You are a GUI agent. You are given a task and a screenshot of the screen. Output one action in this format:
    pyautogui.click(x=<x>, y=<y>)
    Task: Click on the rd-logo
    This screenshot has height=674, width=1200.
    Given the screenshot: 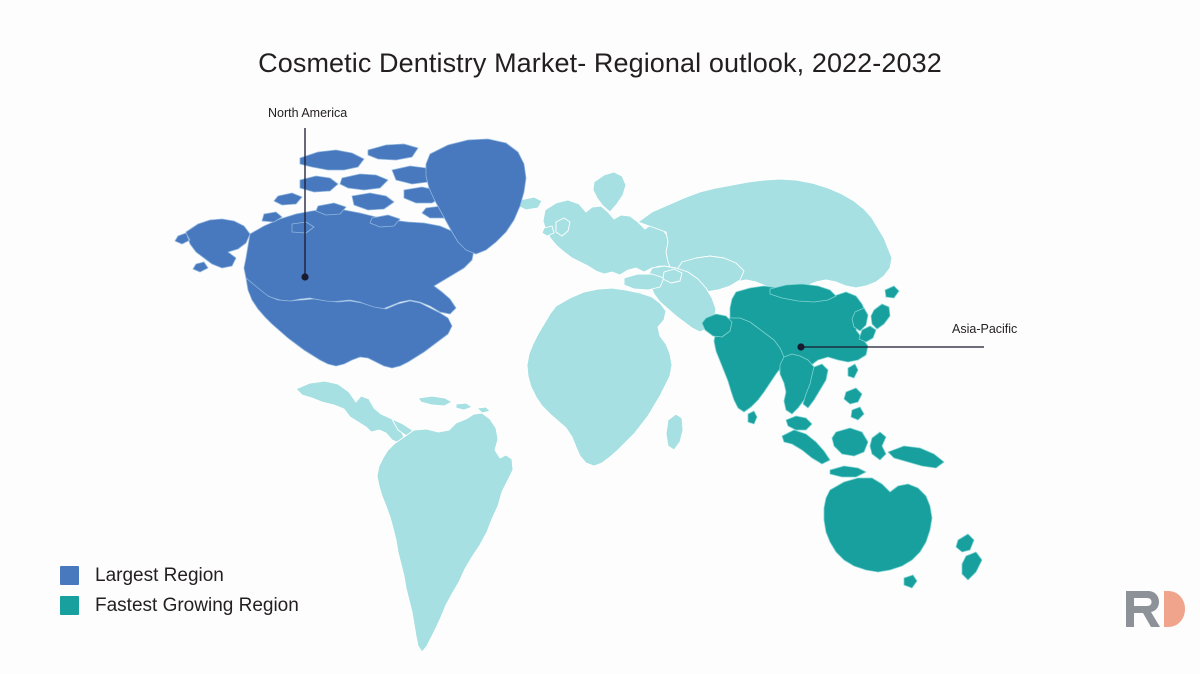 What is the action you would take?
    pyautogui.click(x=1155, y=609)
    